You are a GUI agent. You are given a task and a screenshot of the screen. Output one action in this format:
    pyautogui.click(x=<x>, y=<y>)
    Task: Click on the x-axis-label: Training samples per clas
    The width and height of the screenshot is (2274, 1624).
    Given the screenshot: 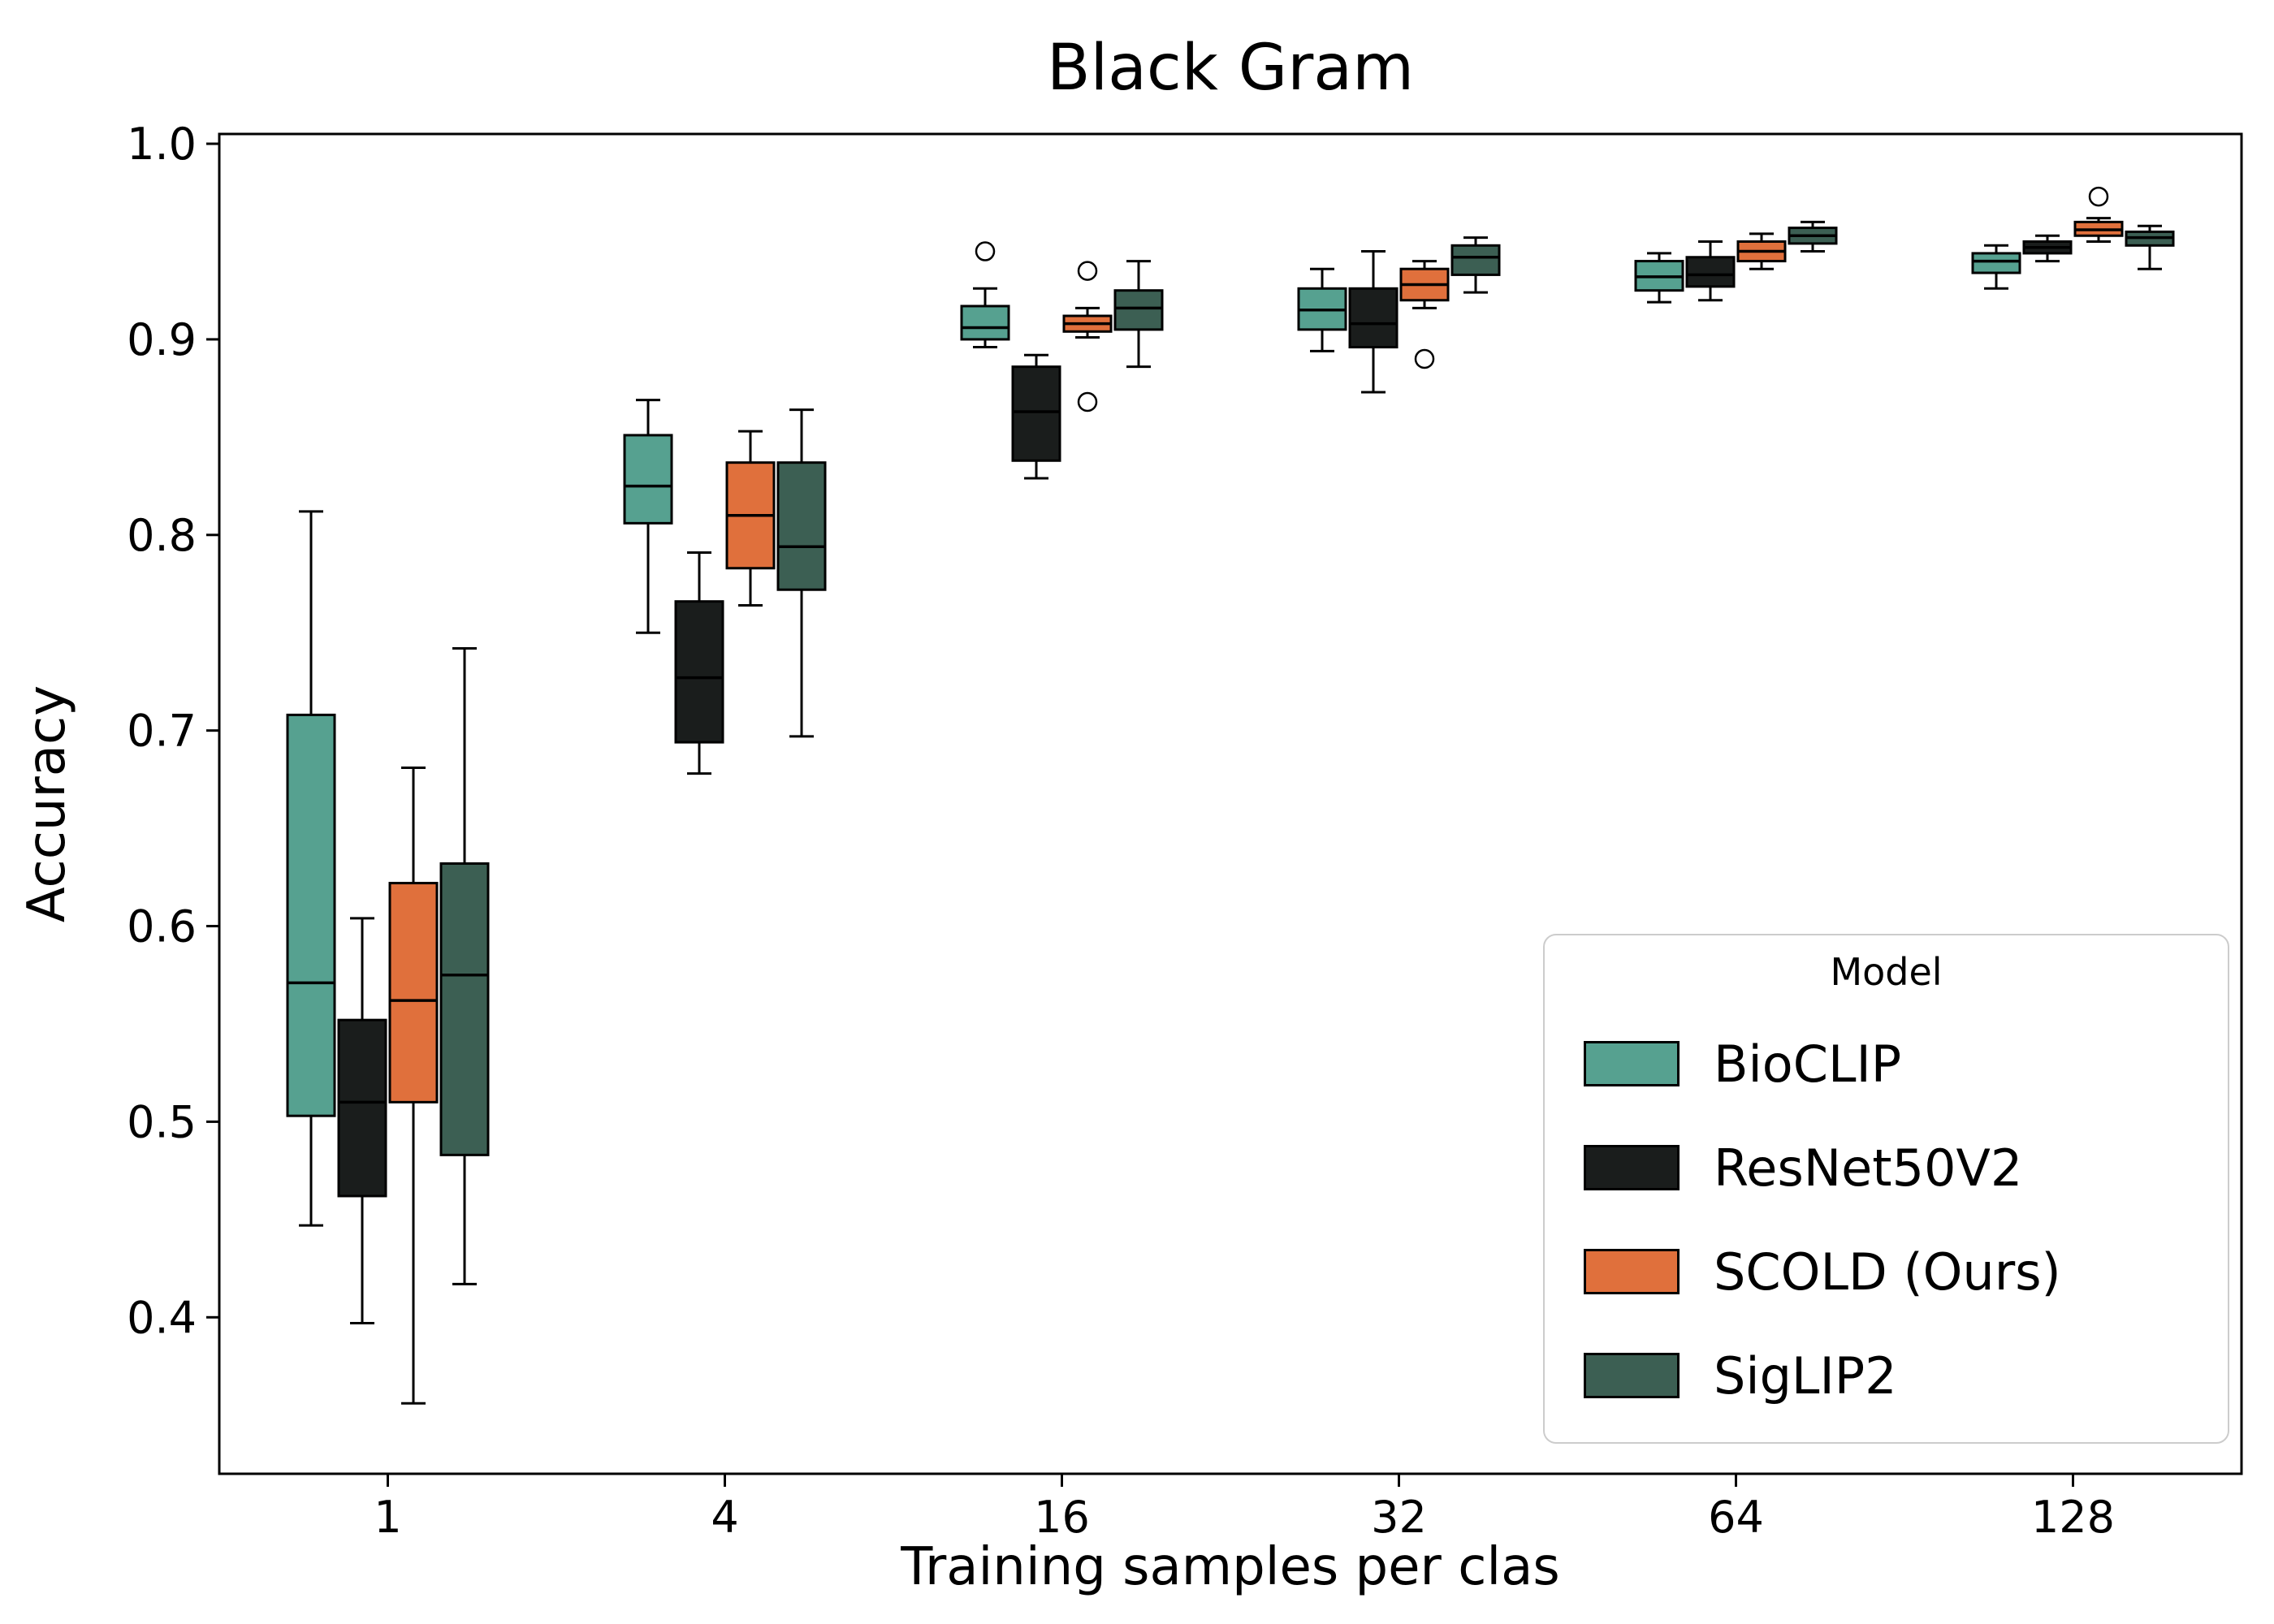 What is the action you would take?
    pyautogui.click(x=1231, y=1567)
    